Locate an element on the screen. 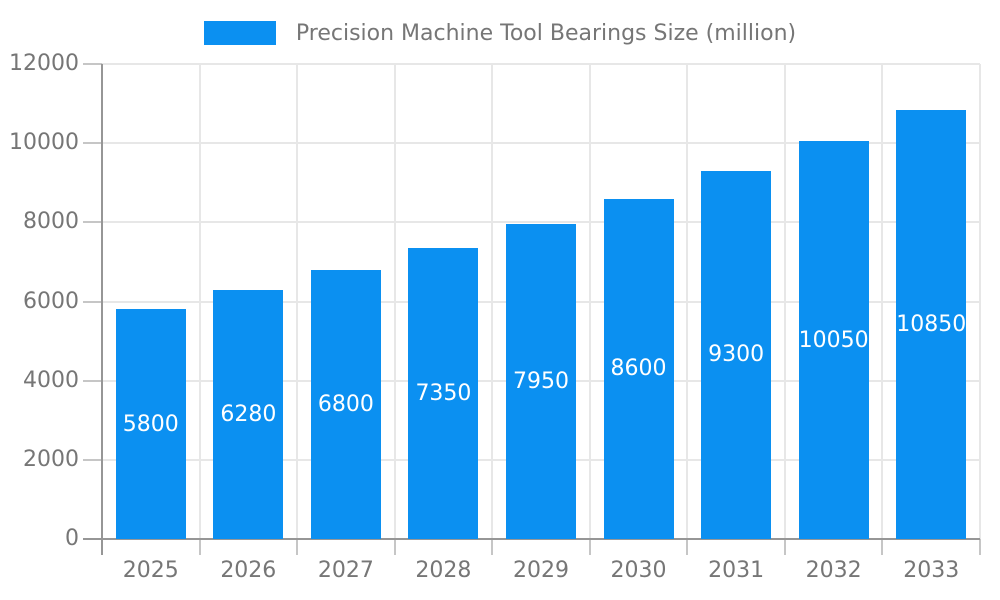  bar-value-label: 5800 is located at coordinates (150, 424).